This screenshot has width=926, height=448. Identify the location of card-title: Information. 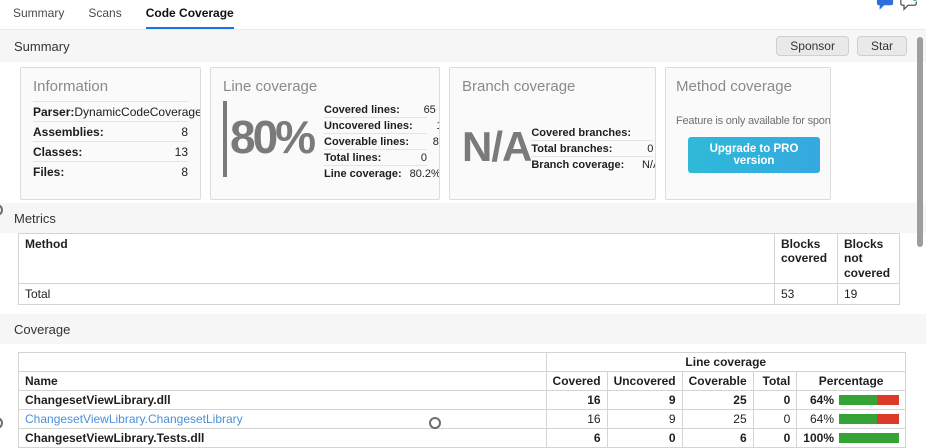
(71, 86).